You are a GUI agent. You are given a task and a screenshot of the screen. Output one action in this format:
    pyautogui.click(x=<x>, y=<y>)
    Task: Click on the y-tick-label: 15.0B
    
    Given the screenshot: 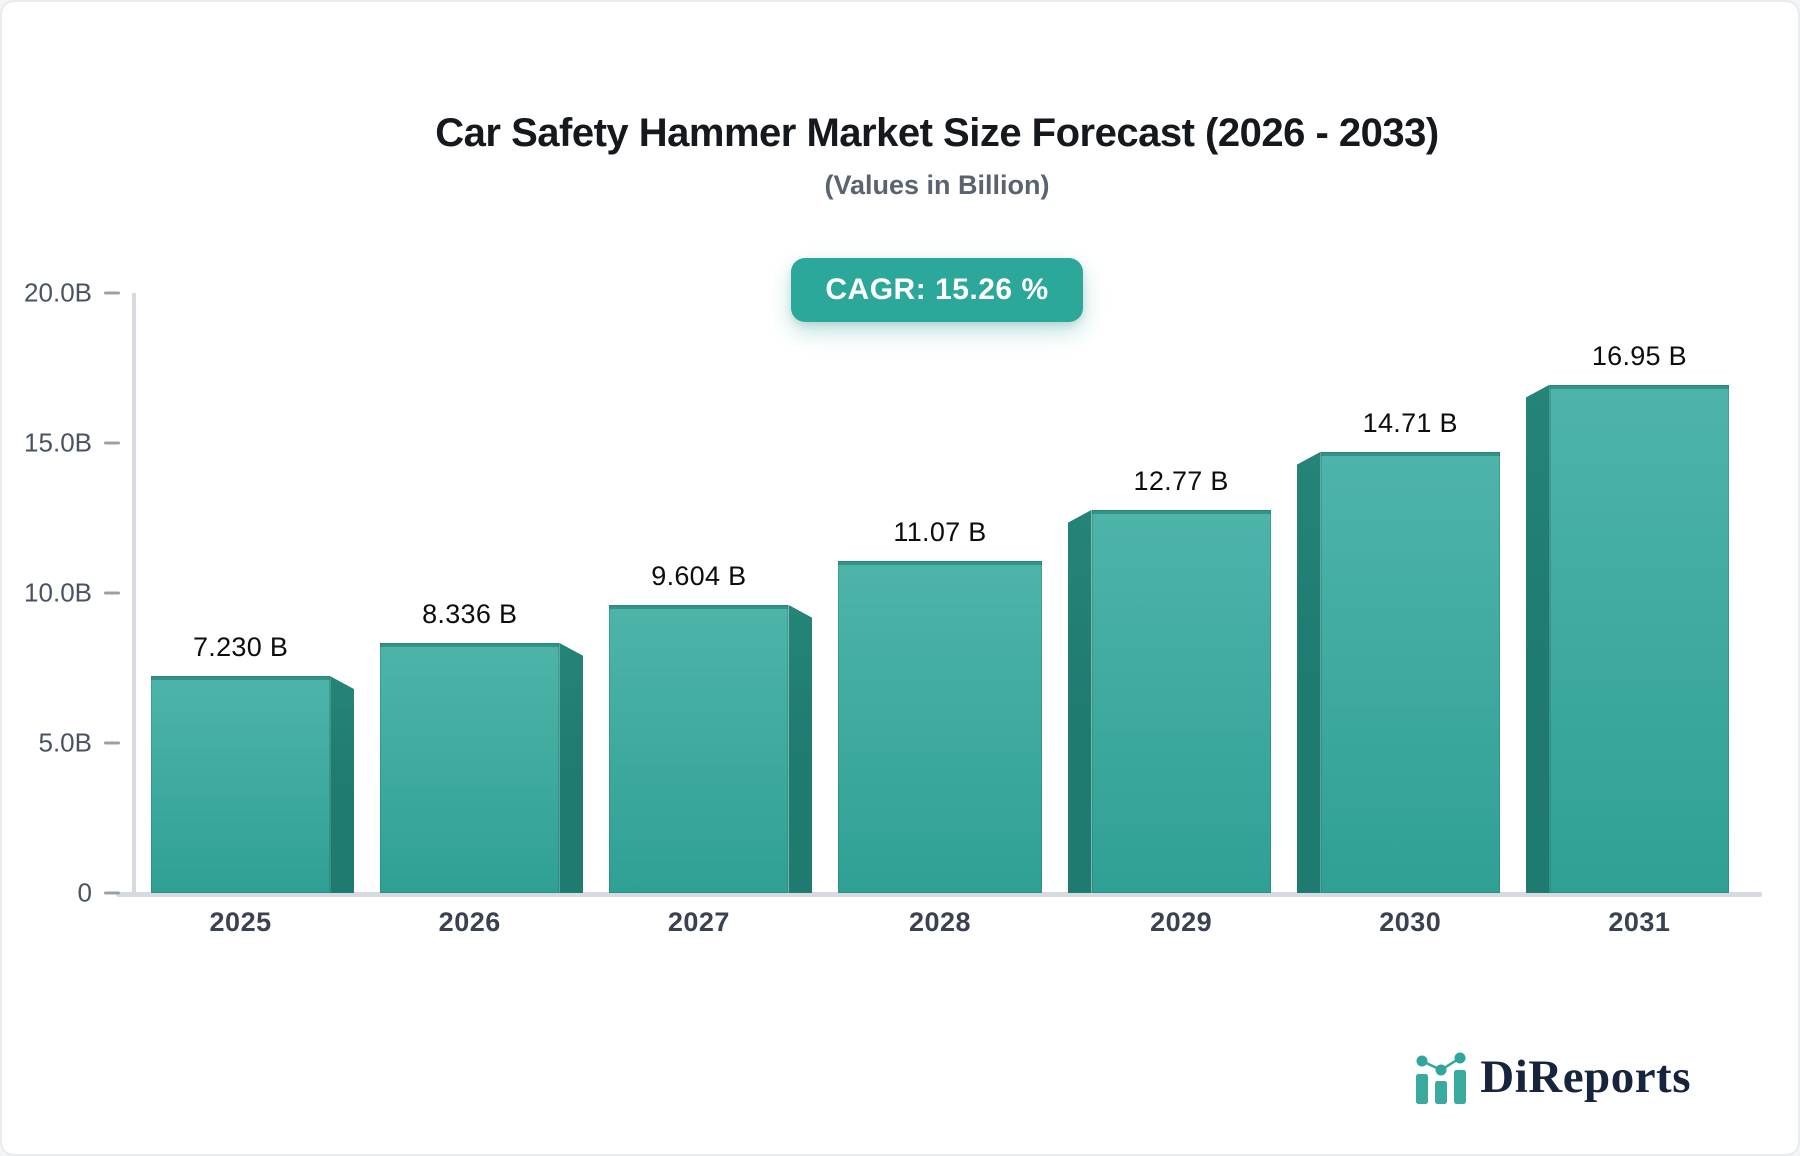 What is the action you would take?
    pyautogui.click(x=58, y=442)
    